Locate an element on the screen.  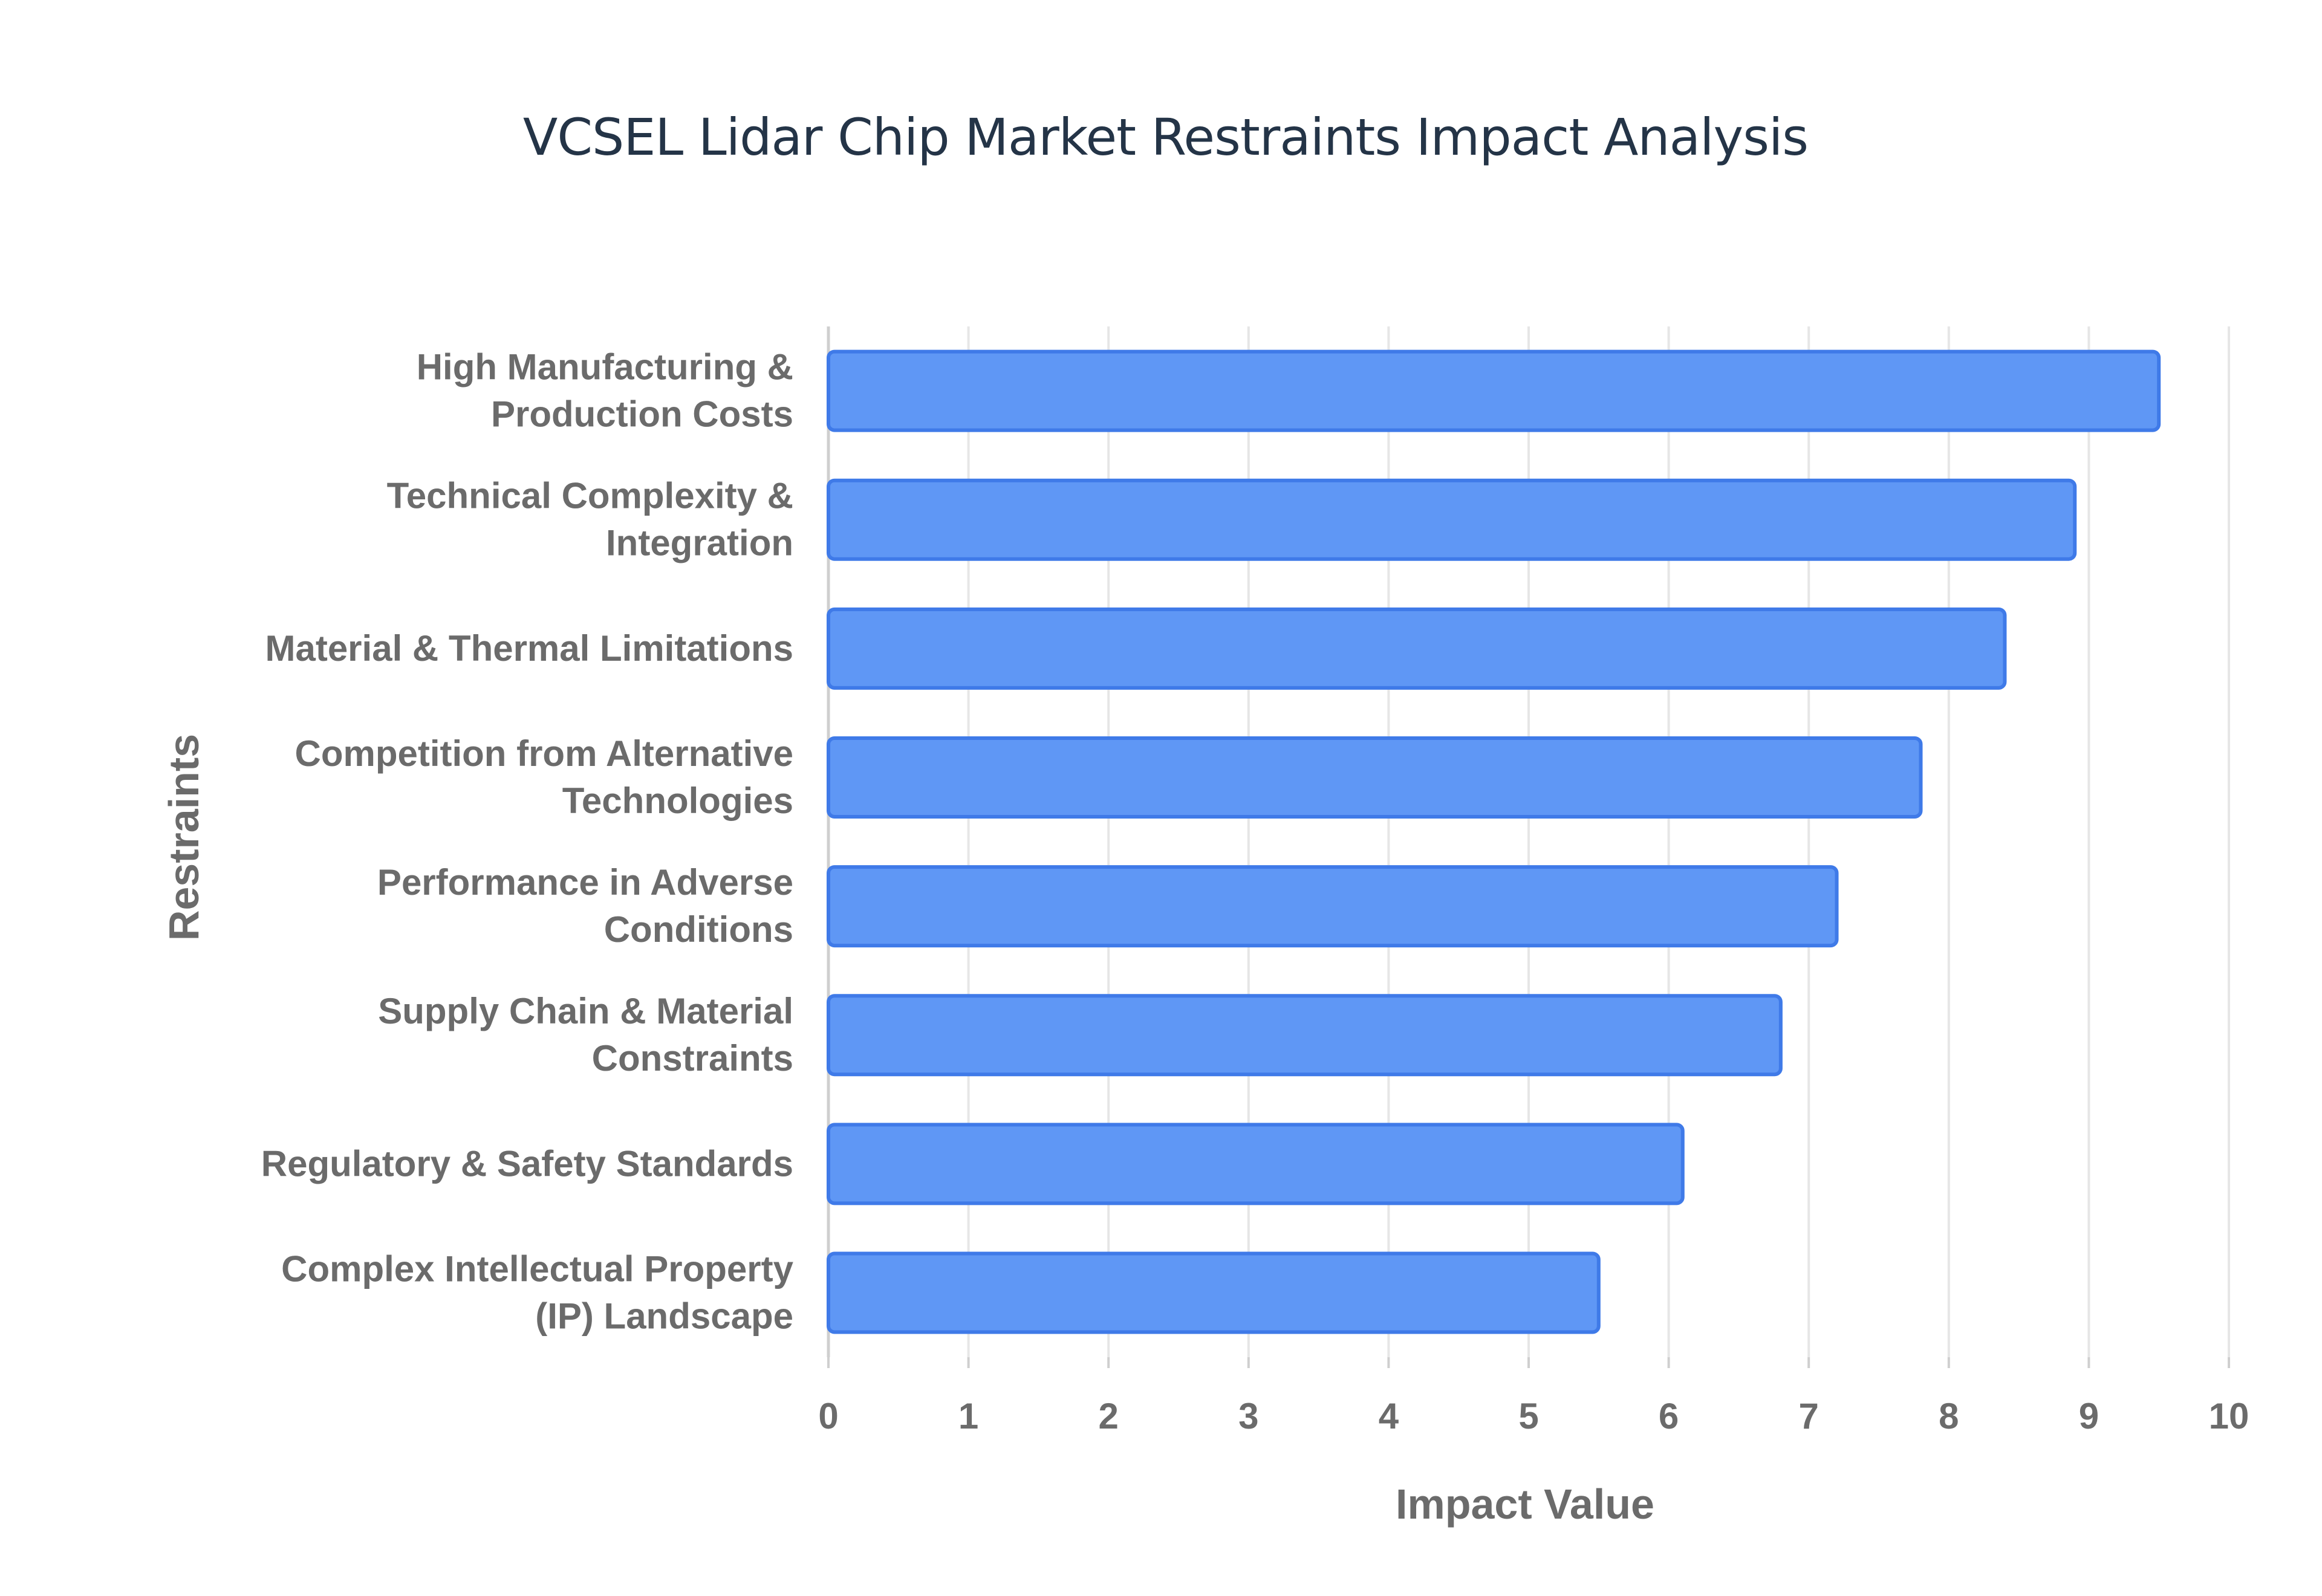
y-axis-title: Restraints is located at coordinates (184, 837).